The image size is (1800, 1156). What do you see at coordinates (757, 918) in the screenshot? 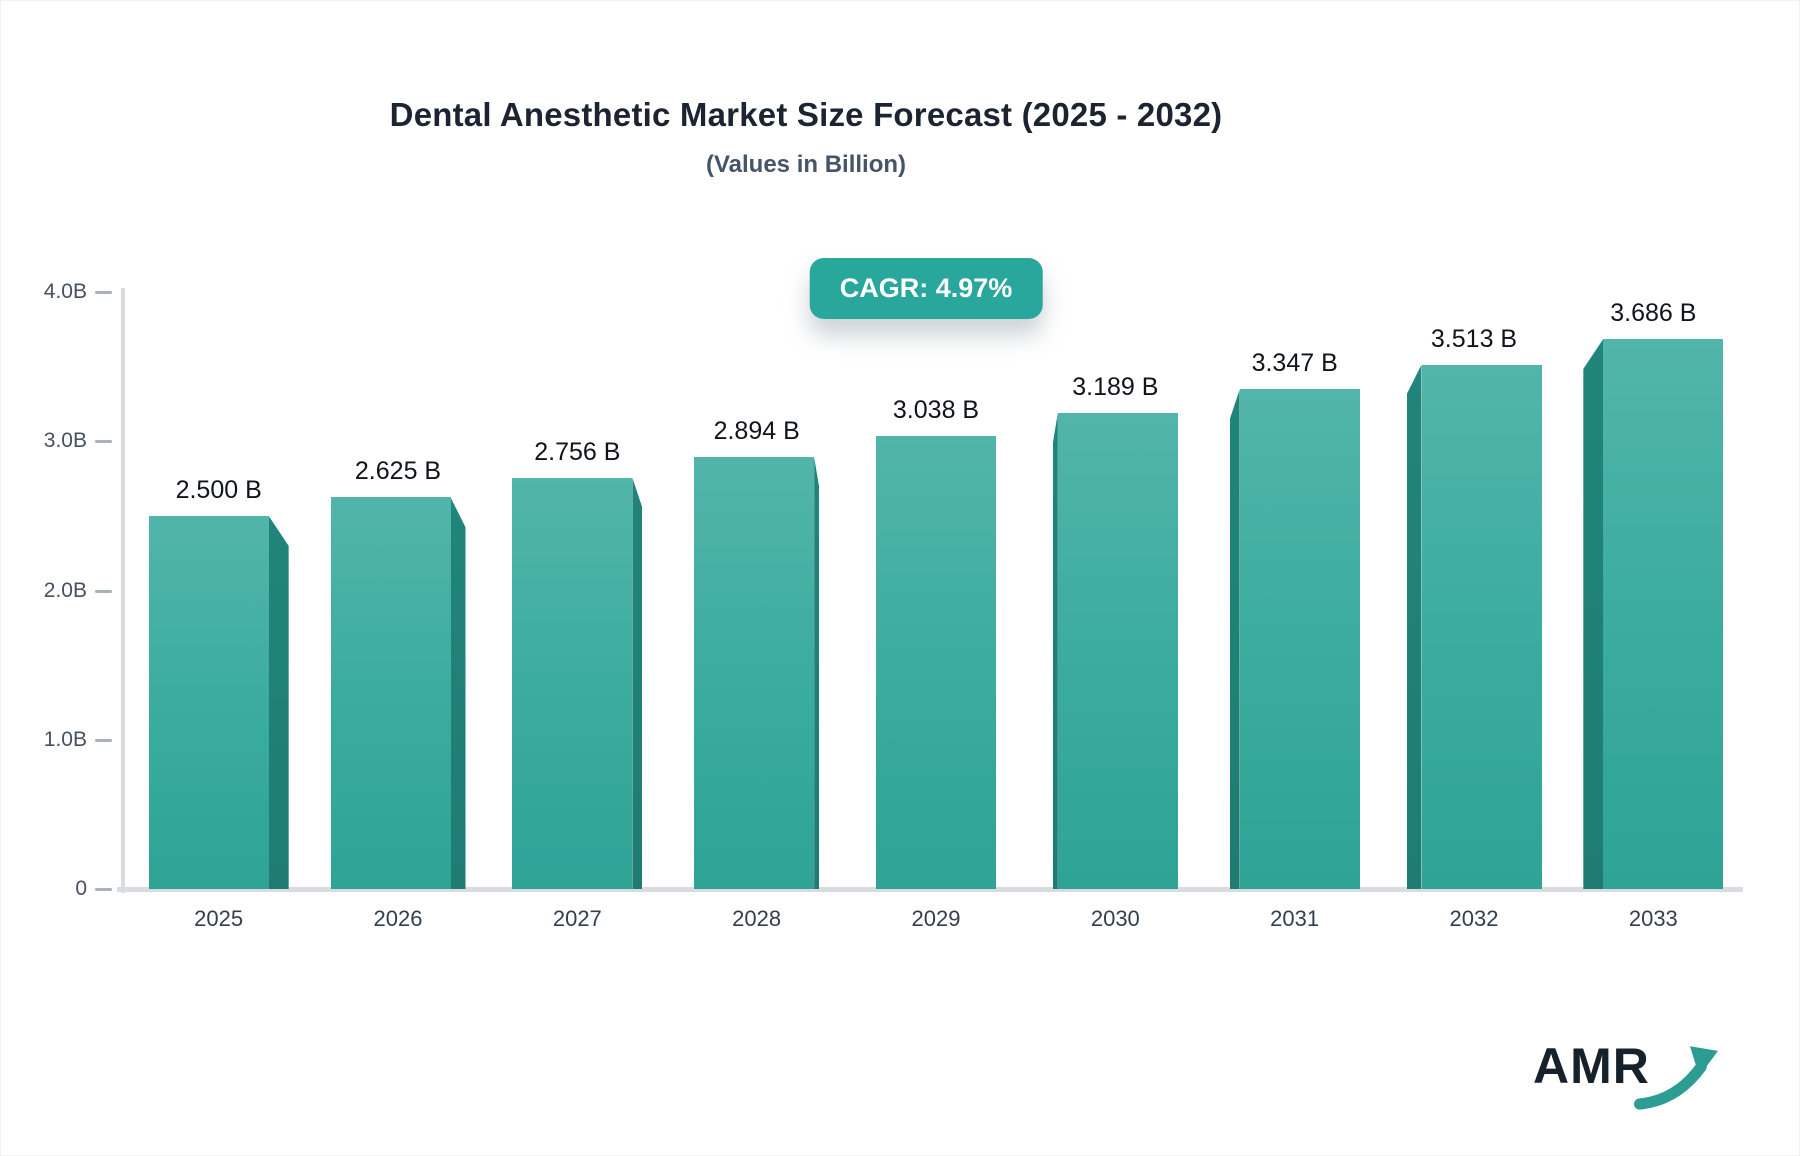
I see `x-axis-label: 2028` at bounding box center [757, 918].